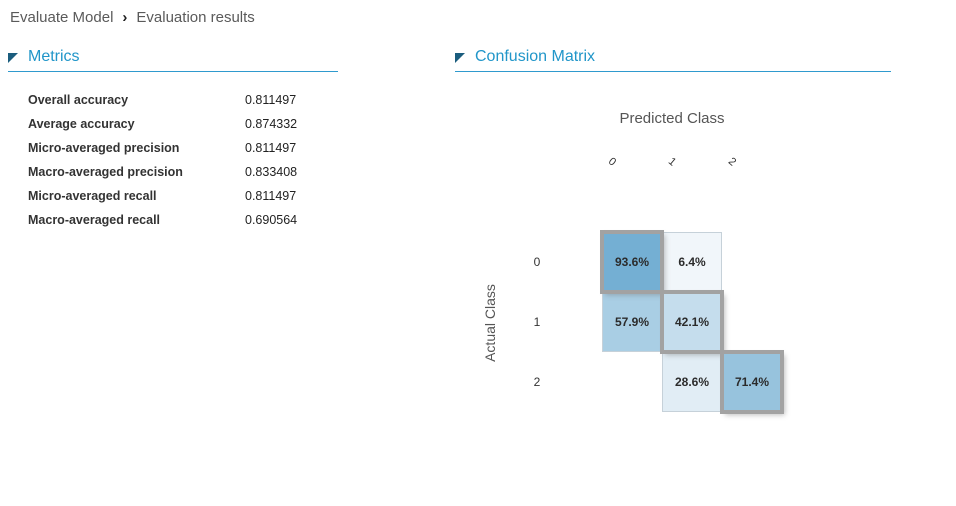 The width and height of the screenshot is (956, 506). Describe the element at coordinates (490, 323) in the screenshot. I see `actual-class-axis-title: Actual Class` at that location.